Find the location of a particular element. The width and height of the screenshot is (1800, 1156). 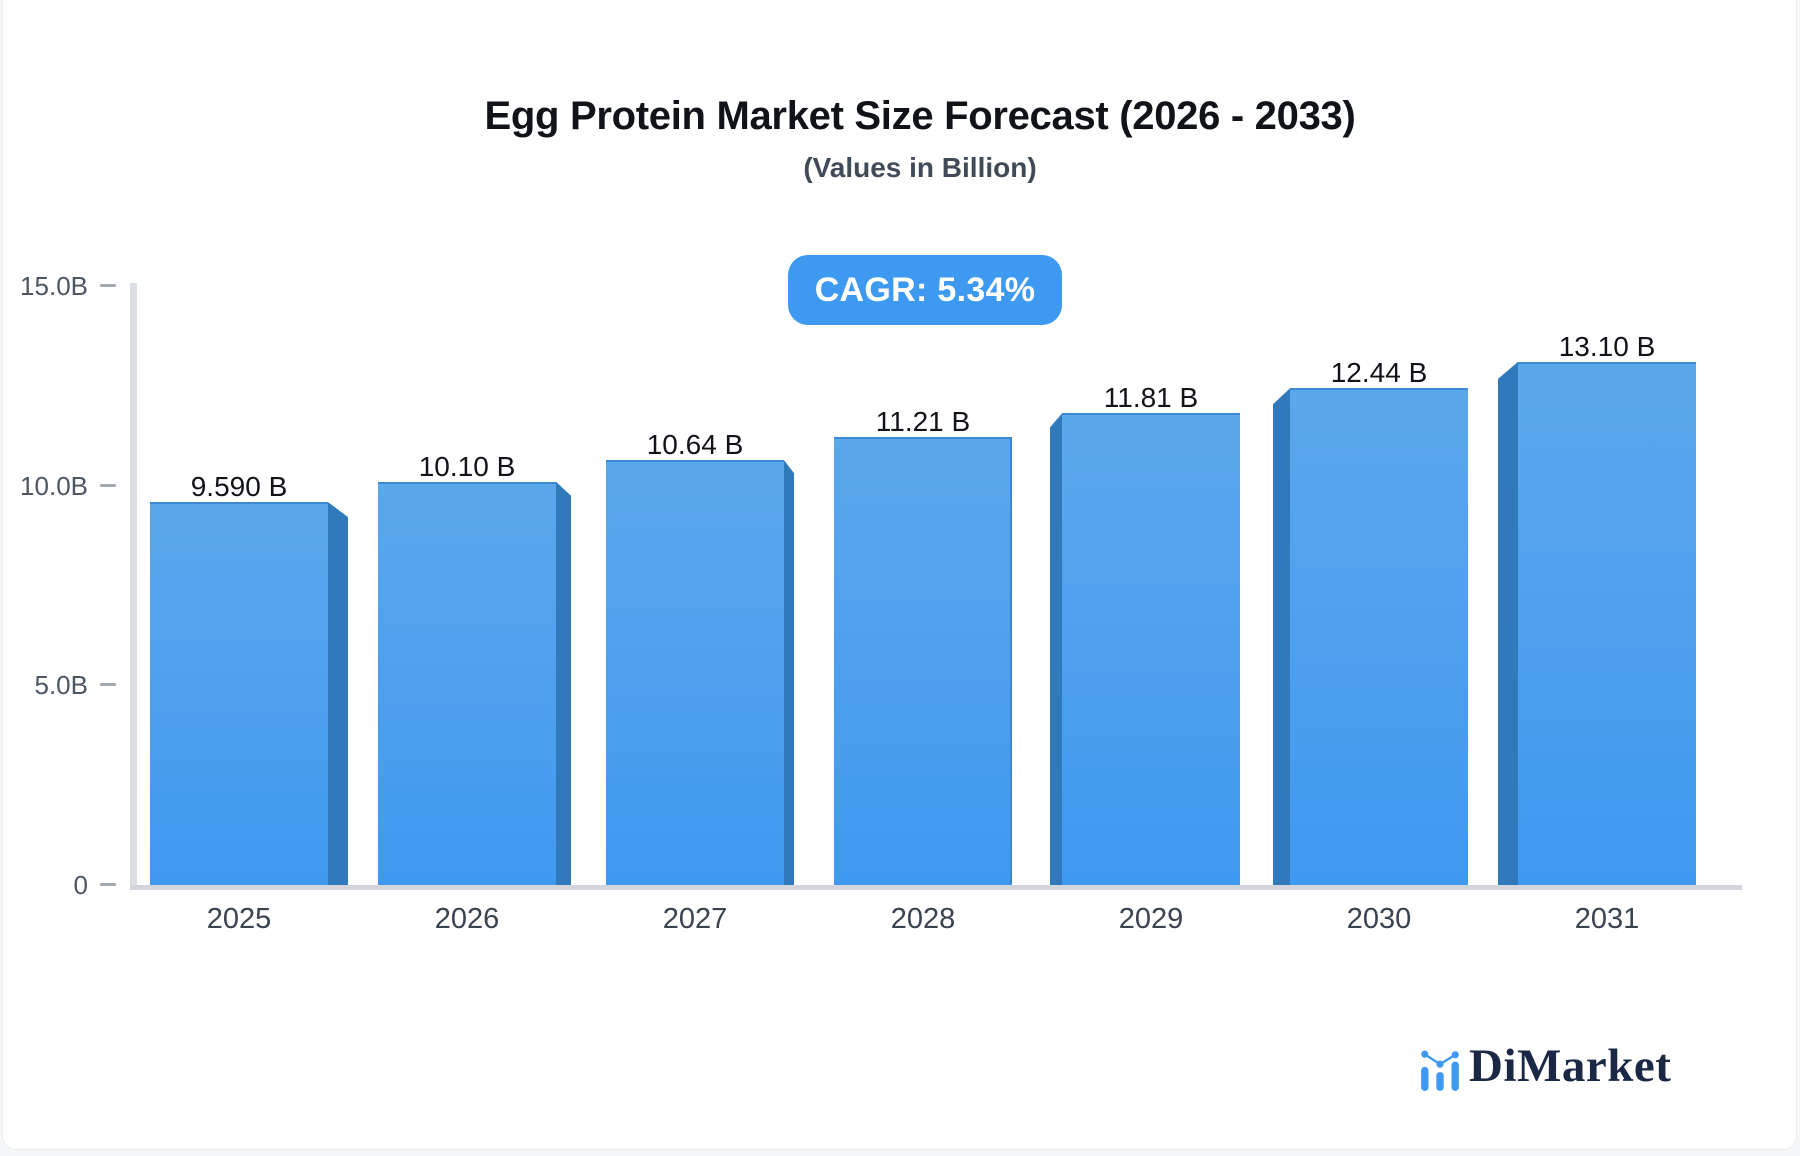

x-tick-label: 2025 is located at coordinates (239, 919).